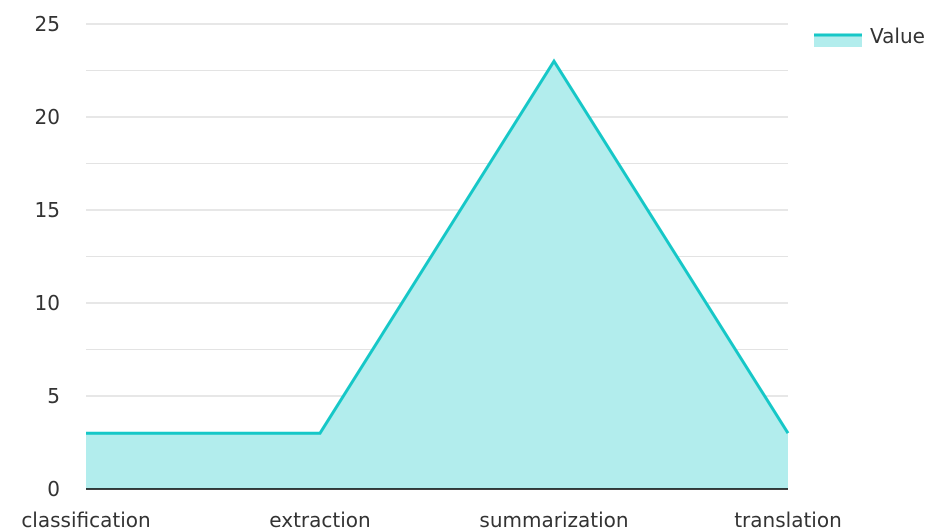  I want to click on y-tick-label: 15, so click(47, 210).